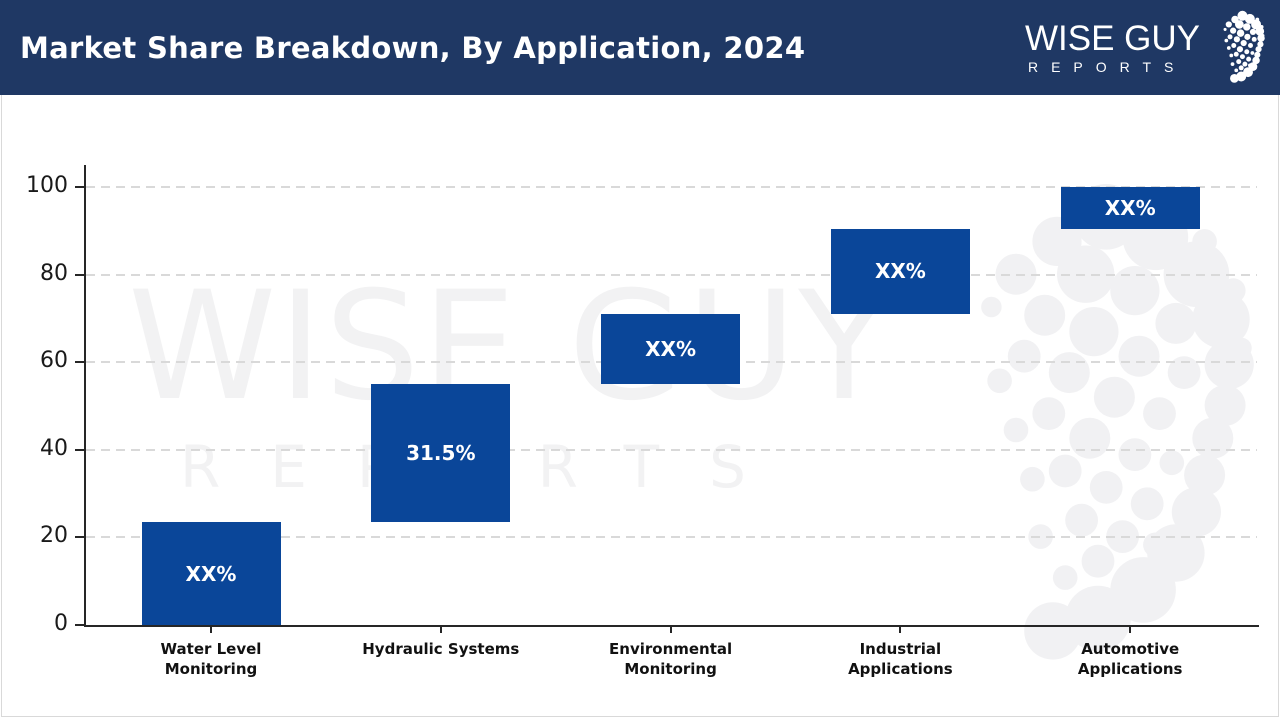  I want to click on x-category-label-line: Water Level, so click(211, 649).